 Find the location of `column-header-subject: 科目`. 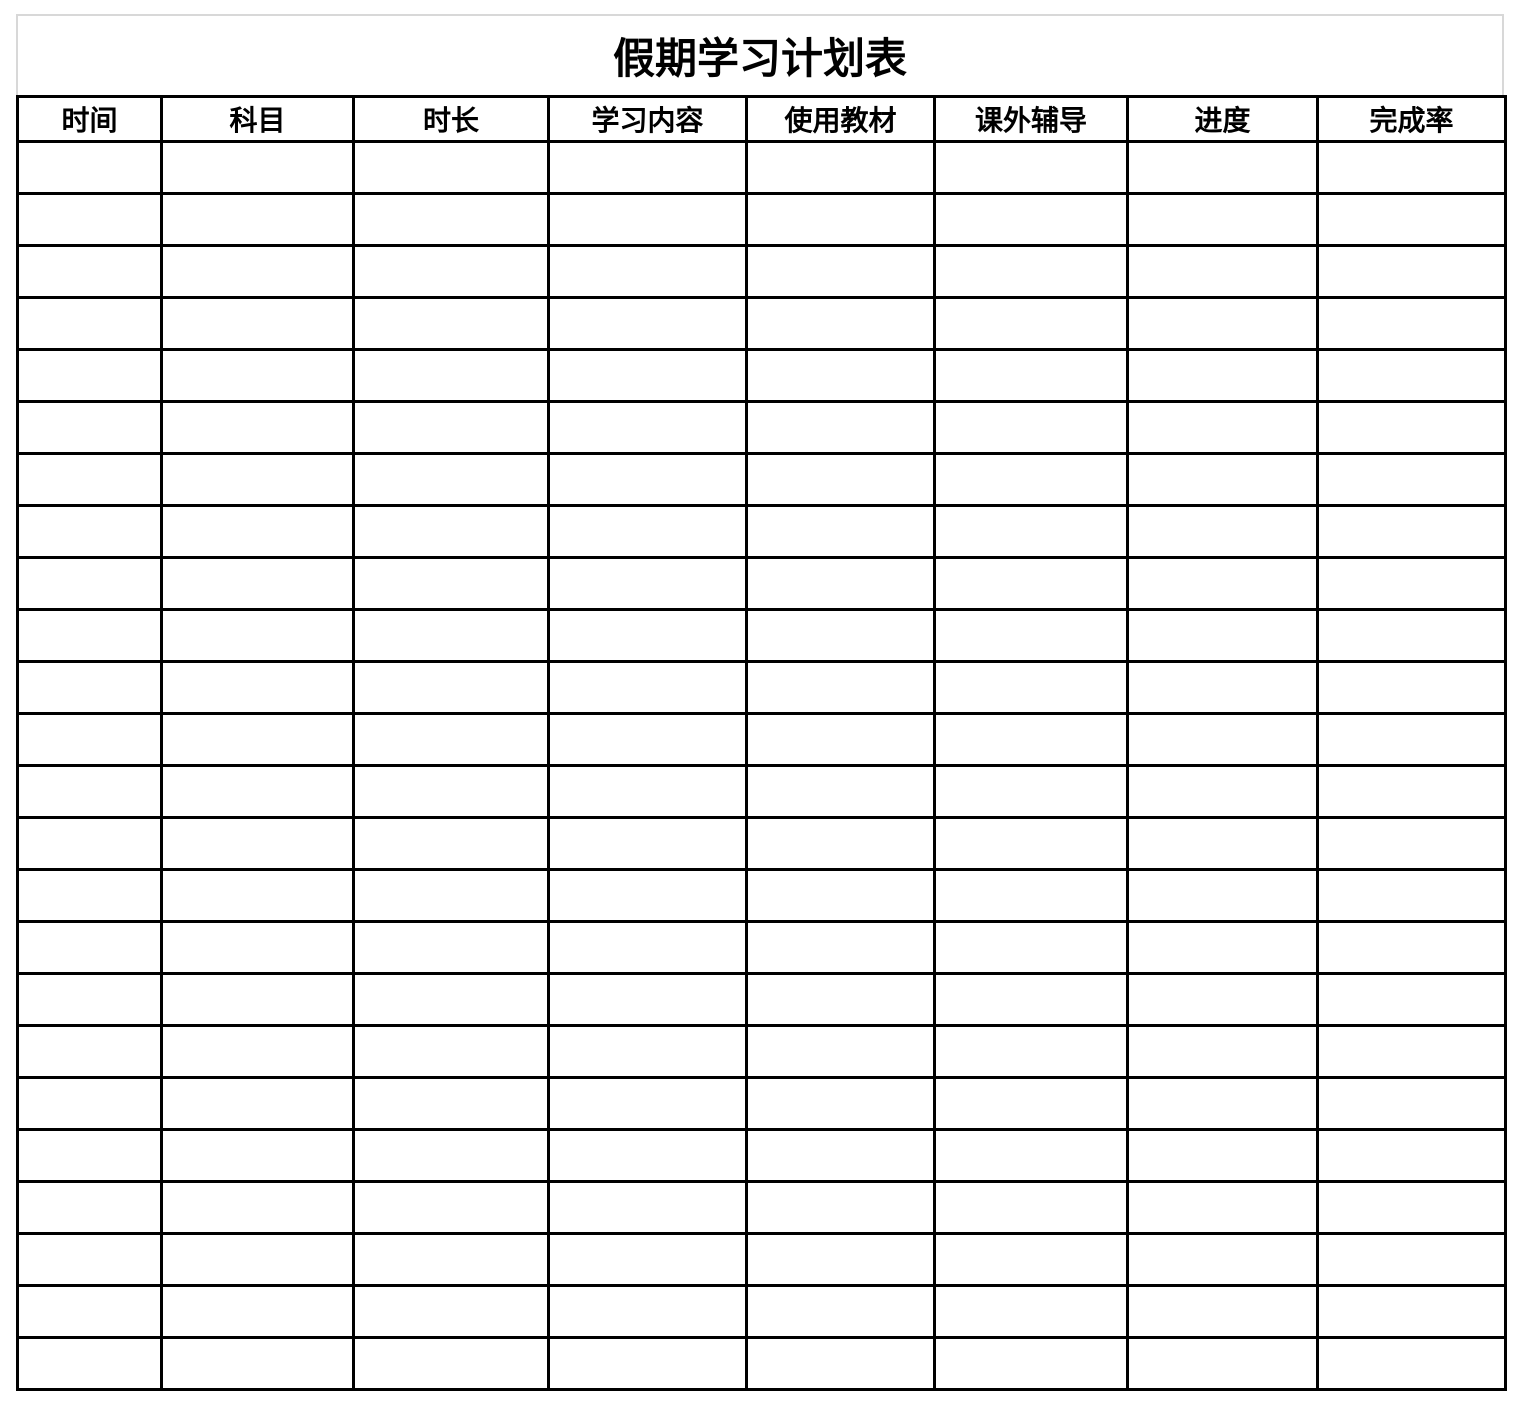

column-header-subject: 科目 is located at coordinates (257, 119).